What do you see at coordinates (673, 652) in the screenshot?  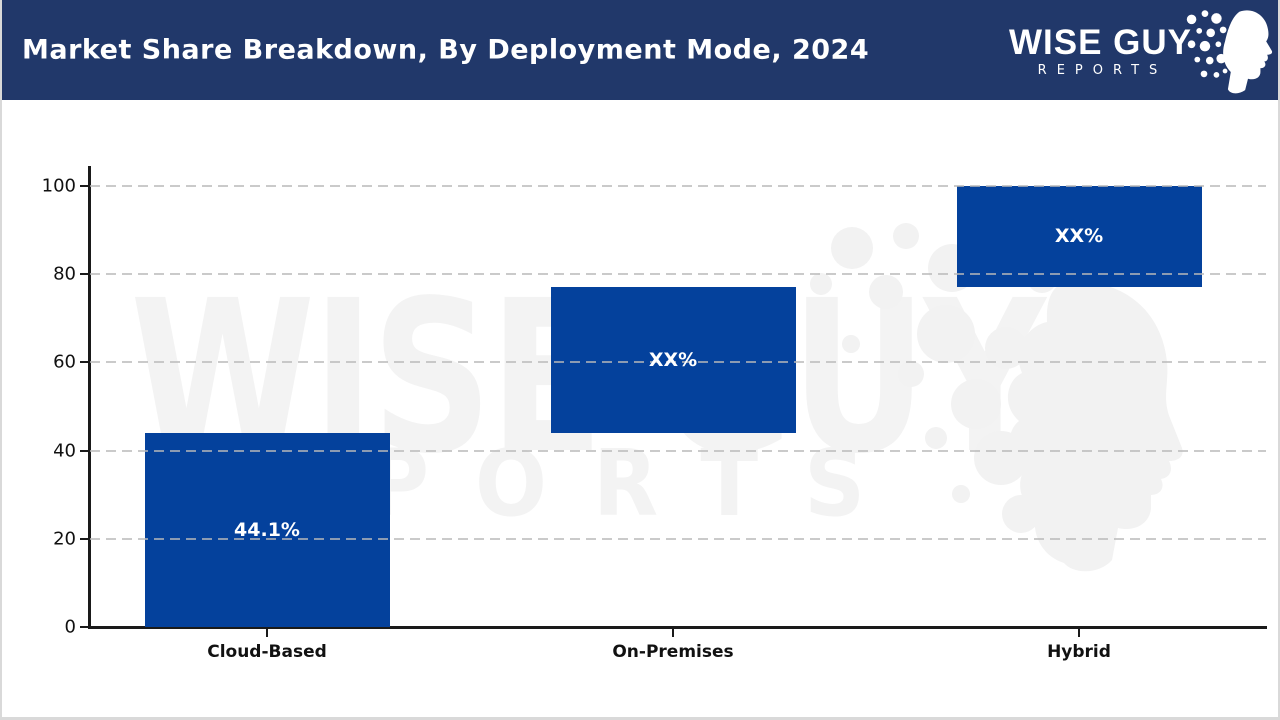 I see `x-category-label: On-Premises` at bounding box center [673, 652].